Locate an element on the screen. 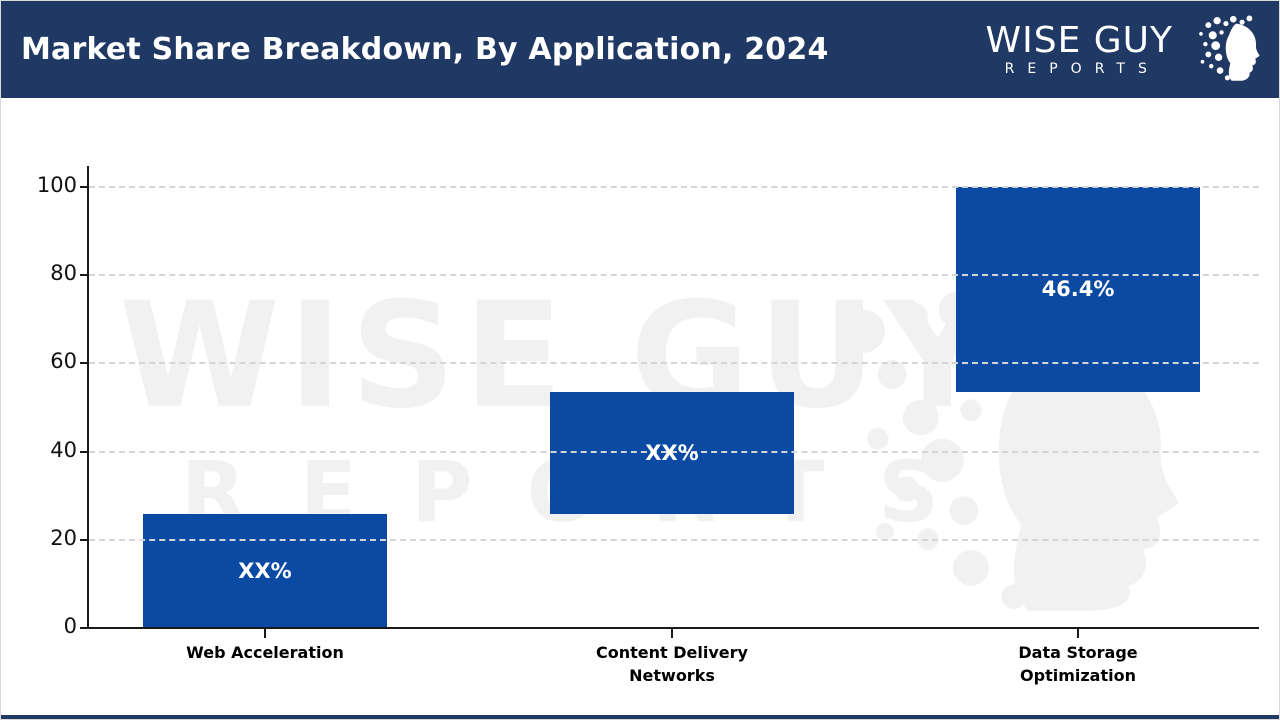 The width and height of the screenshot is (1280, 720). bar-value-label-3: 46.4% is located at coordinates (1078, 289).